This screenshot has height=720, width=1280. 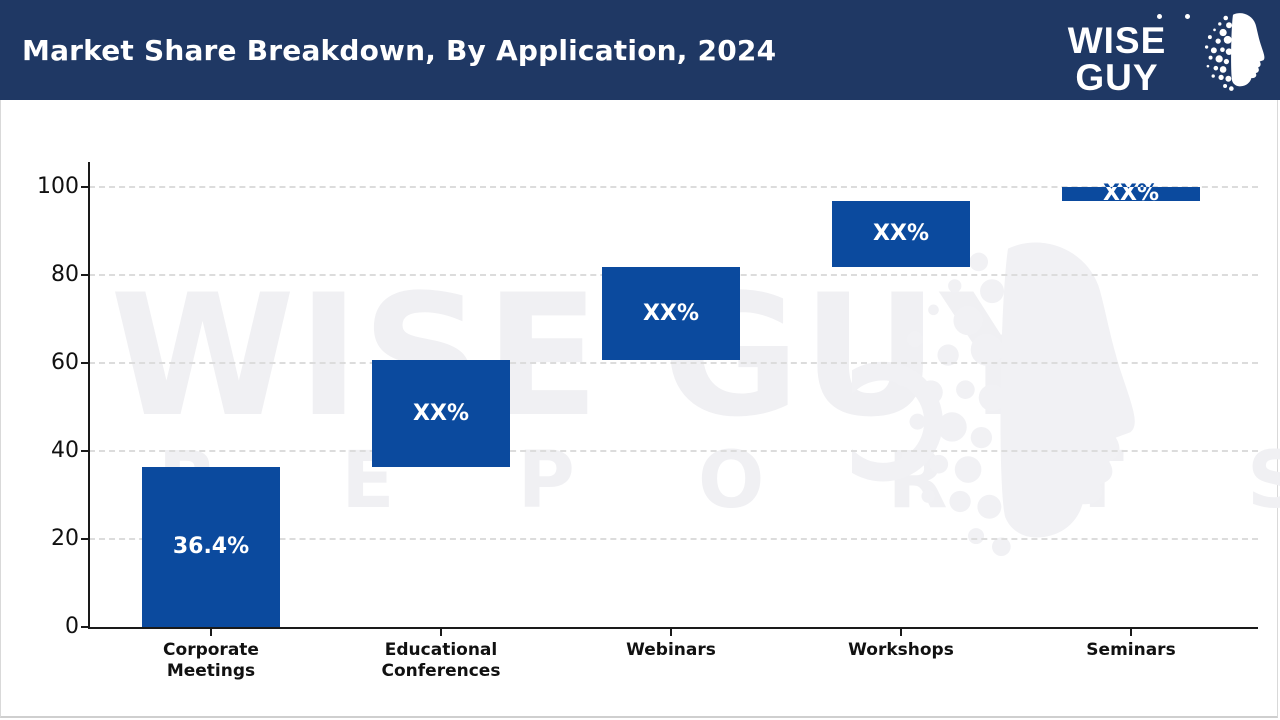 I want to click on y-axis-tick-label: 60, so click(x=65, y=362).